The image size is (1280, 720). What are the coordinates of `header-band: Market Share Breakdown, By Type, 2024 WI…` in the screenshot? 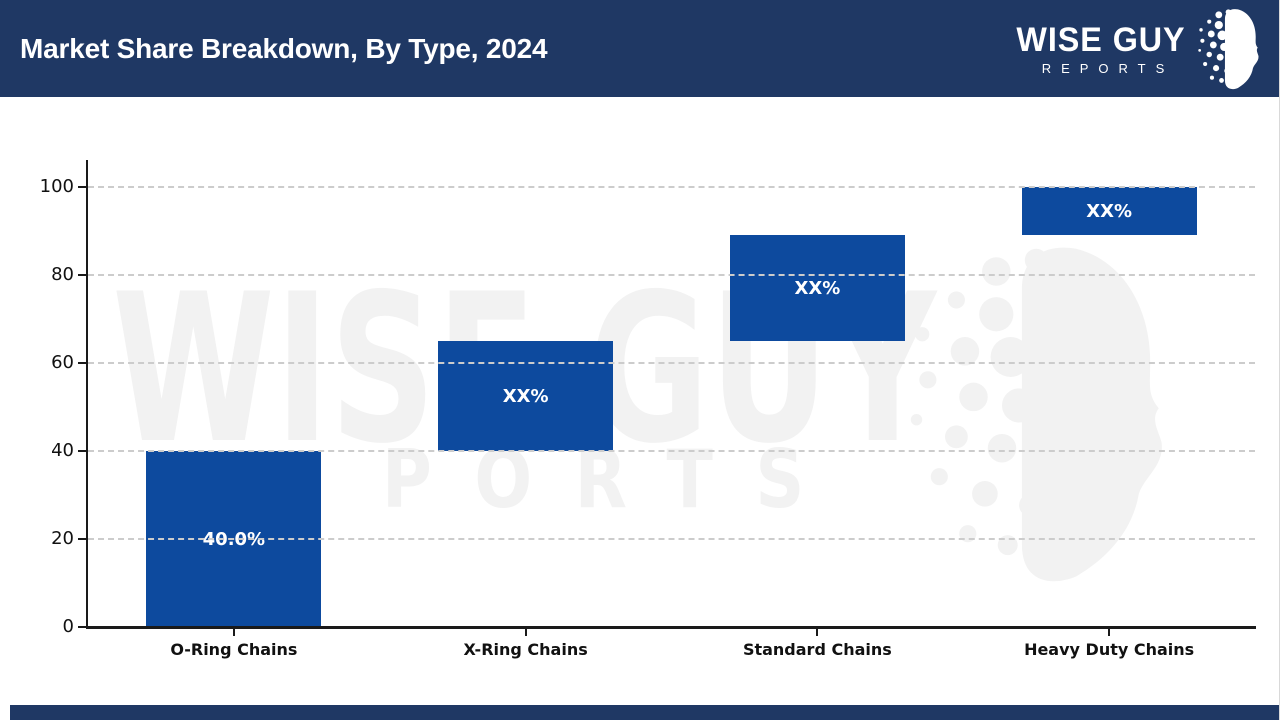 It's located at (639, 48).